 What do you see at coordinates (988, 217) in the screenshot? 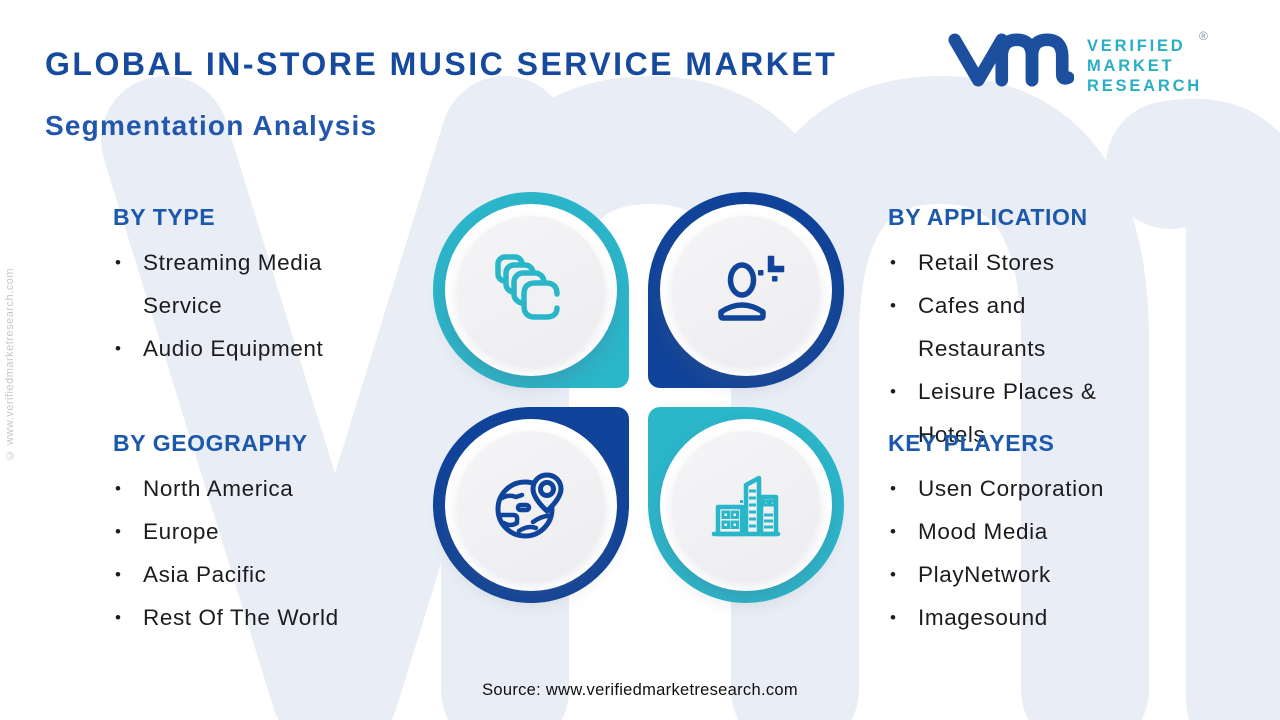
I see `section-heading: BY APPLICATION` at bounding box center [988, 217].